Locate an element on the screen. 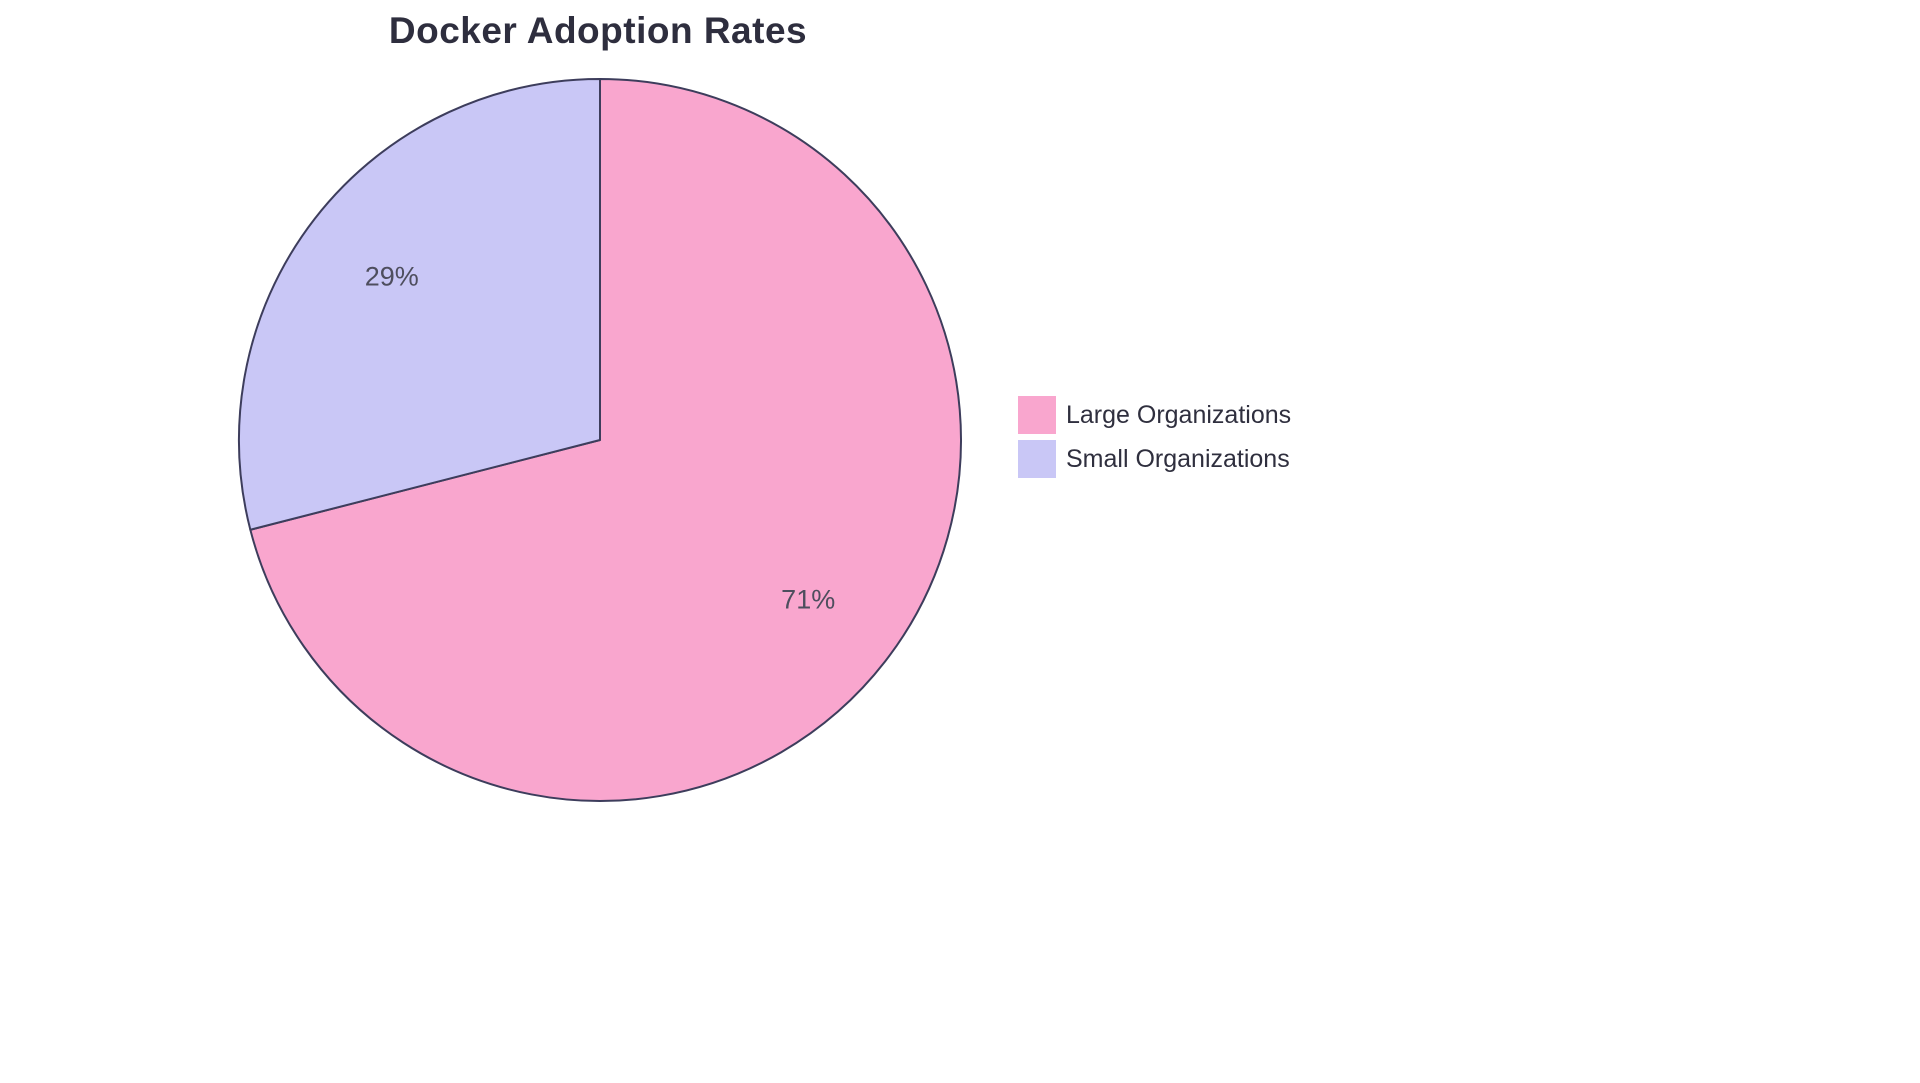 Image resolution: width=1920 pixels, height=1083 pixels. legend-label-small-organizations: Small Organizations is located at coordinates (1178, 458).